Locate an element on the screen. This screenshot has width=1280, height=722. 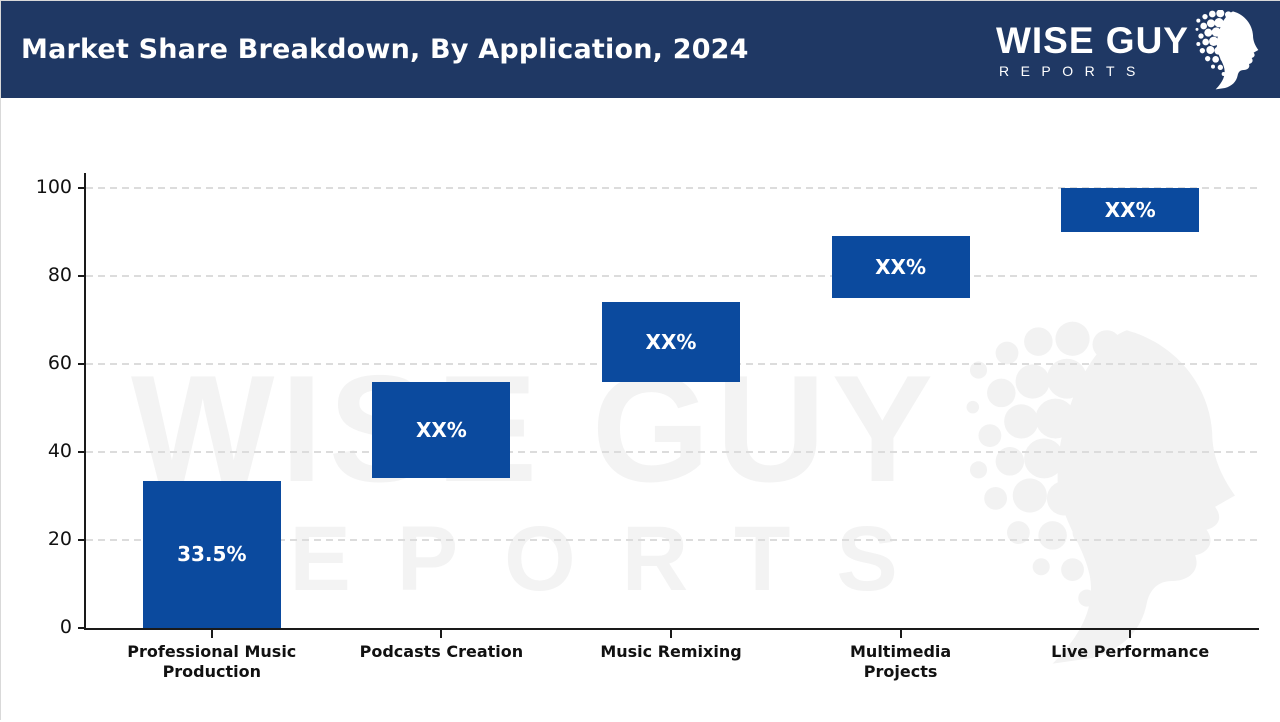
bar-professional-music-production: 33.5% is located at coordinates (211, 554).